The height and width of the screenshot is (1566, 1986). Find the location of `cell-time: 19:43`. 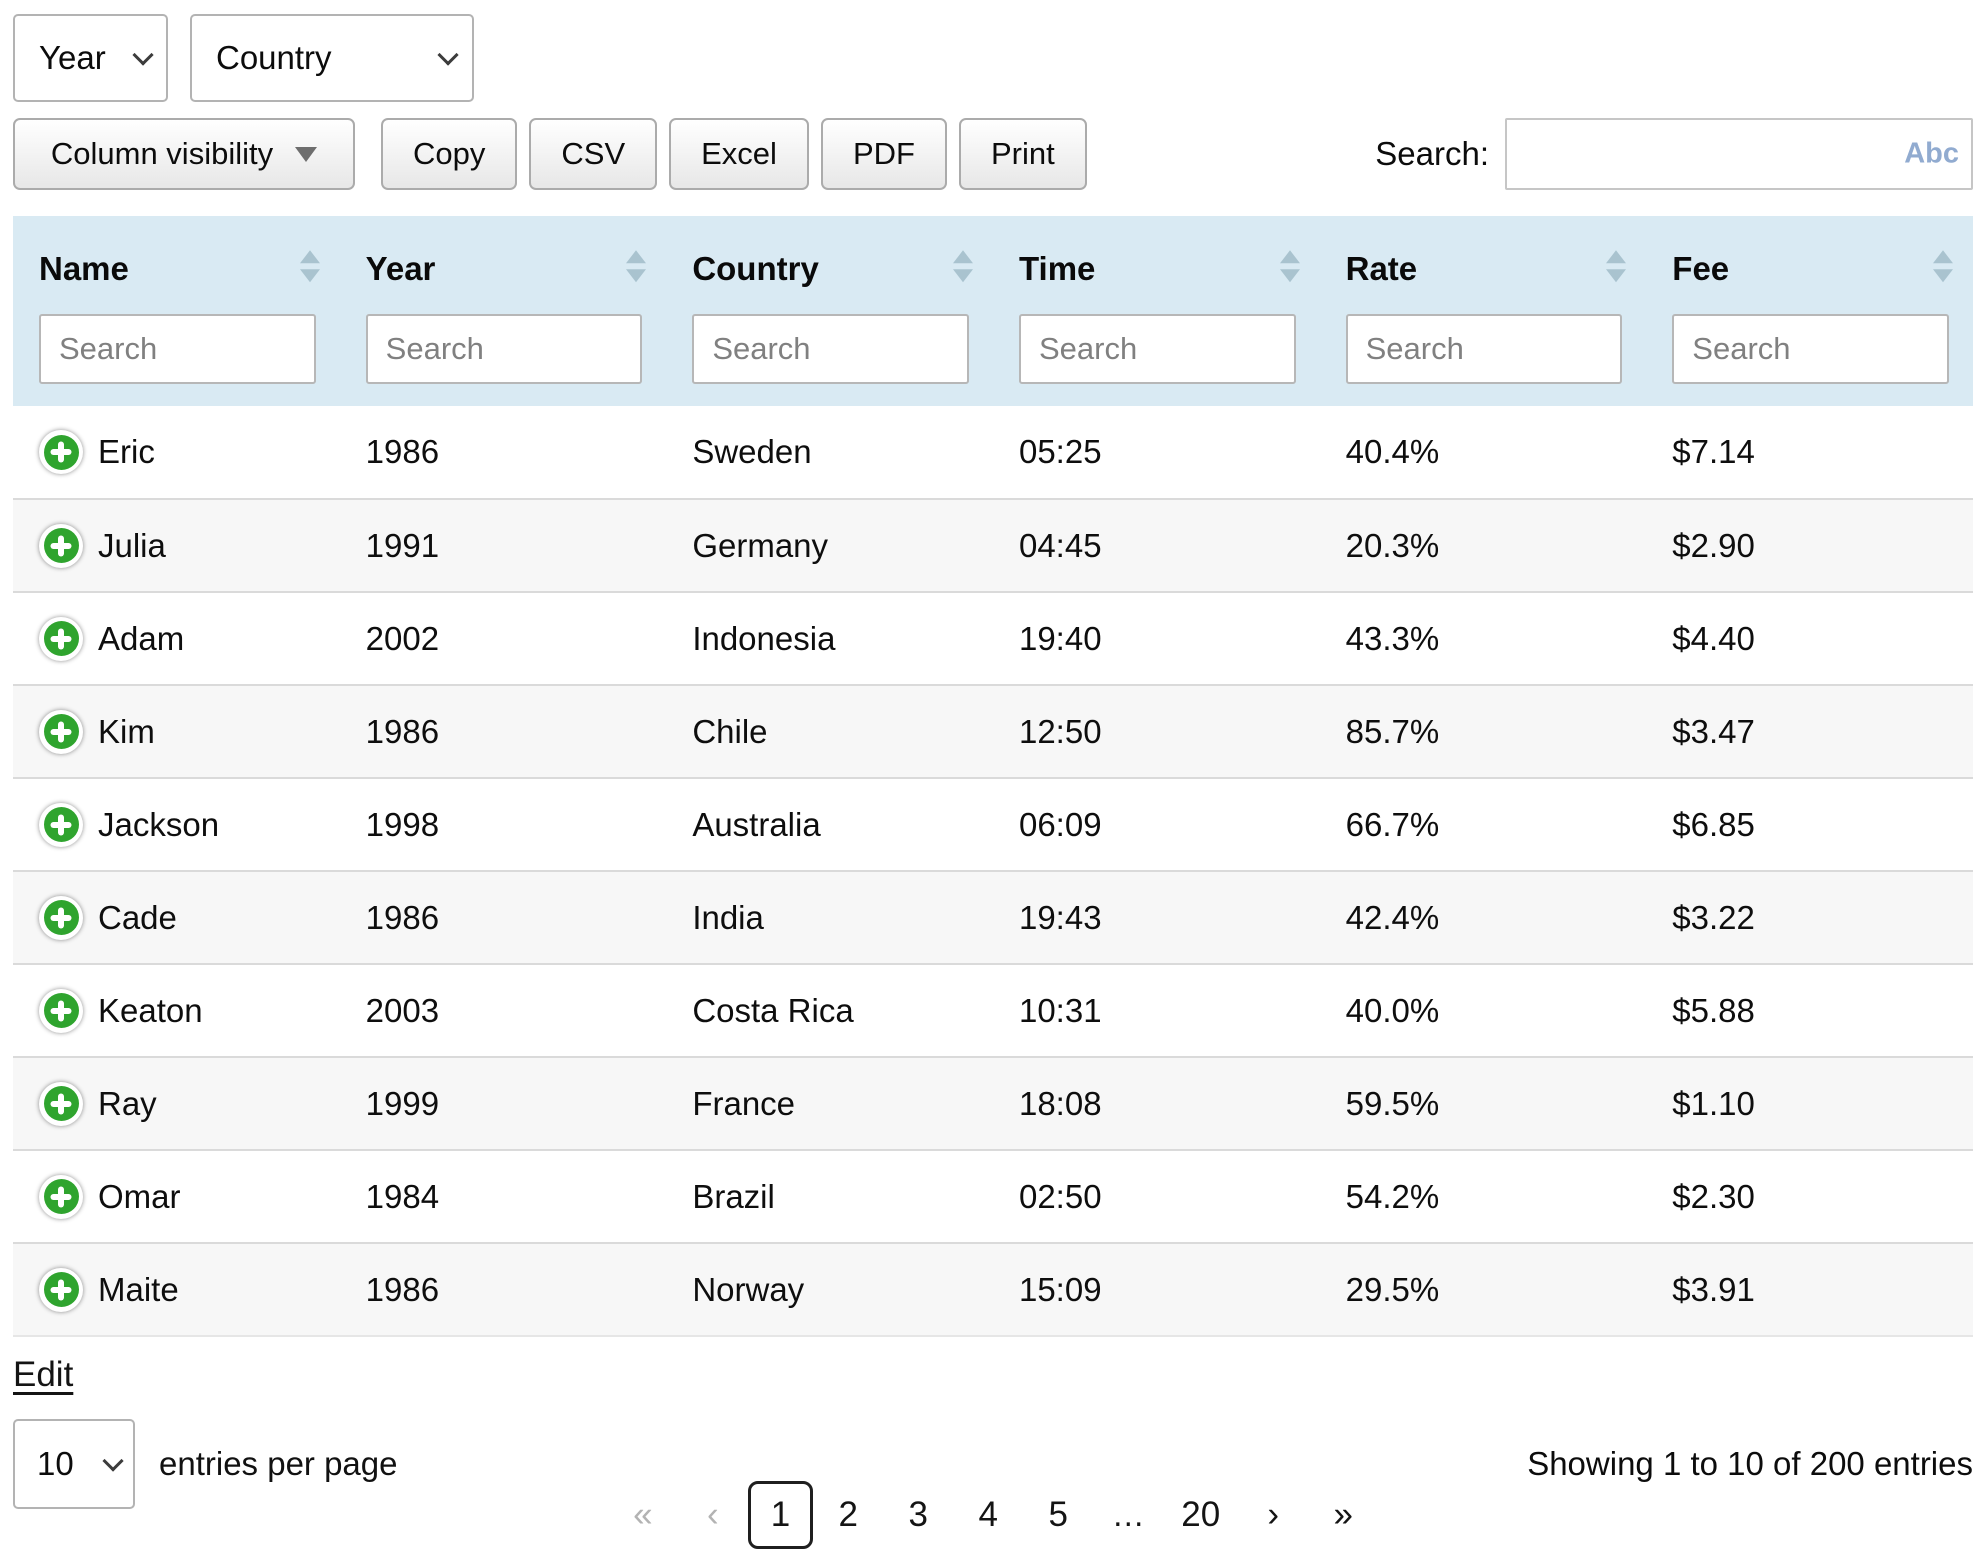

cell-time: 19:43 is located at coordinates (1156, 917).